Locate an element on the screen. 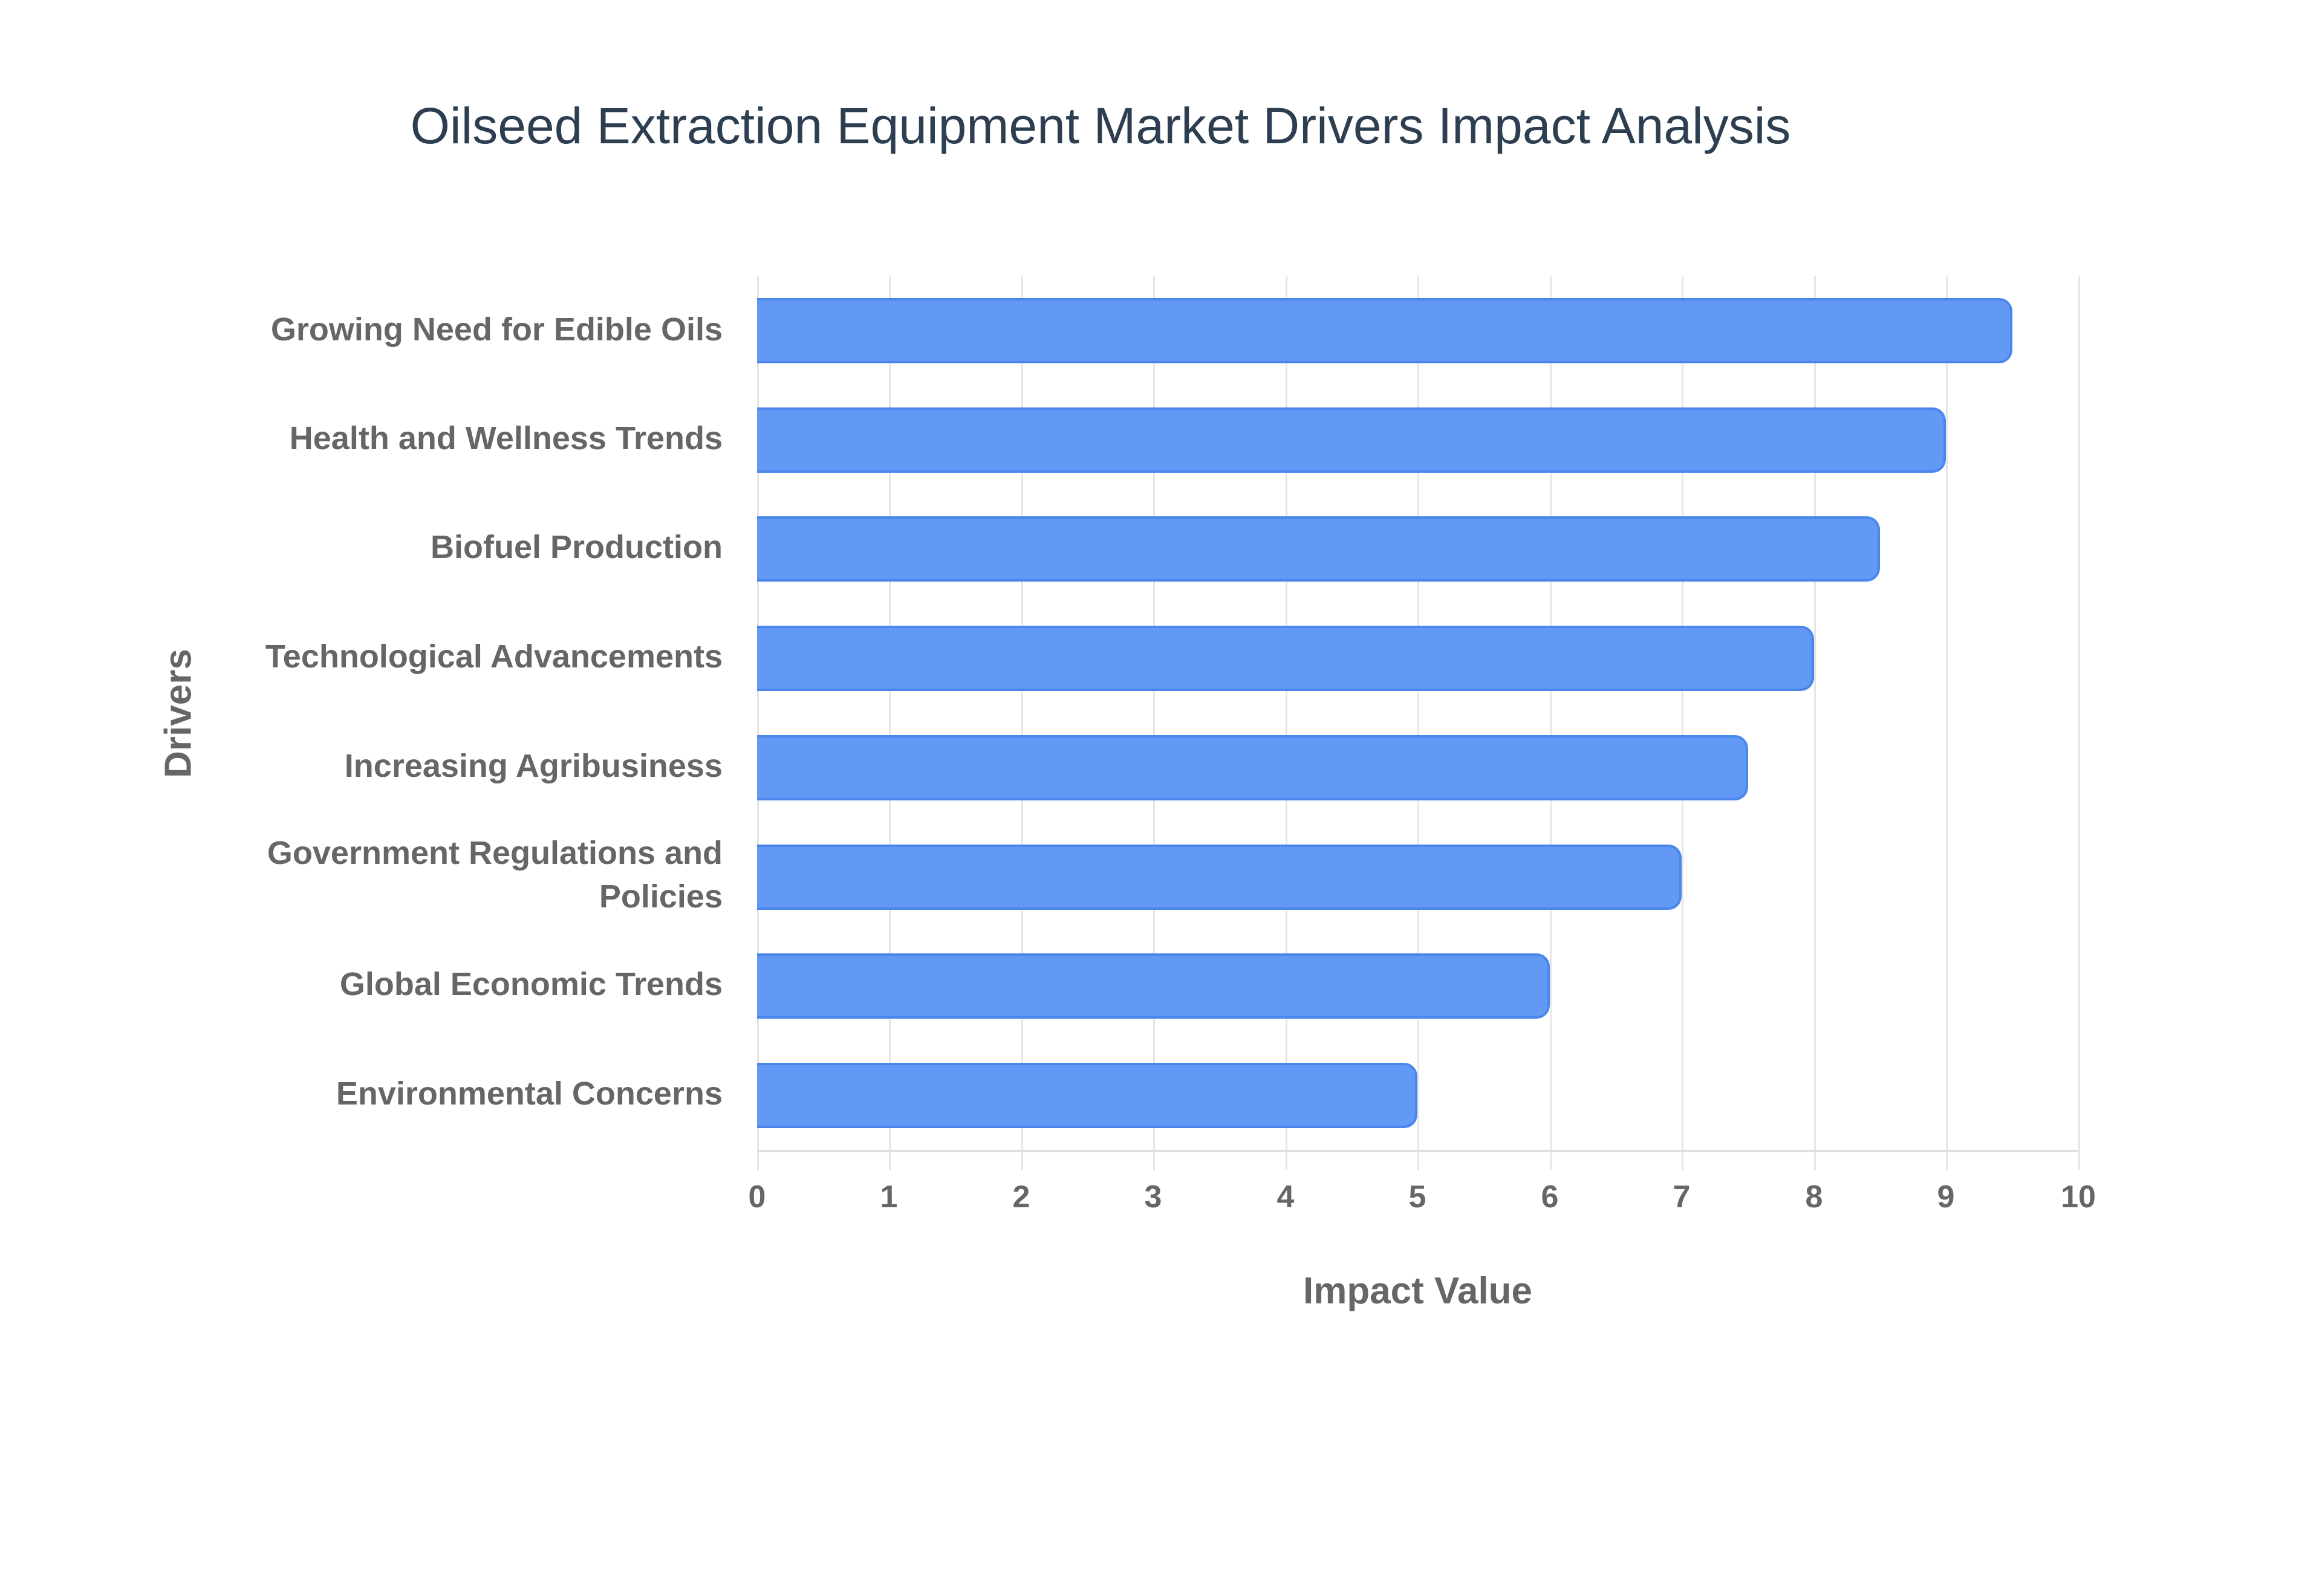 This screenshot has width=2322, height=1596. y-tick-label: Technological Advancements is located at coordinates (494, 656).